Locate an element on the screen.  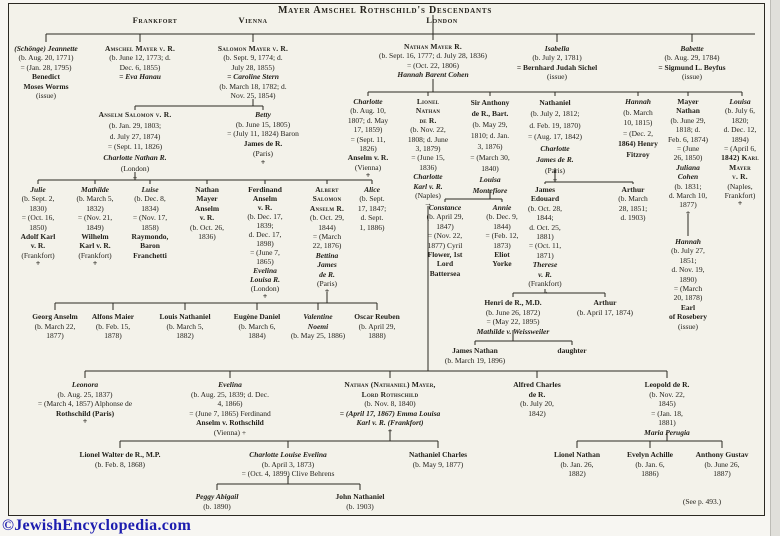
person-alfred-charles: Alfred Charles de R. (b. July 20, 1842) is located at coordinates (537, 399).